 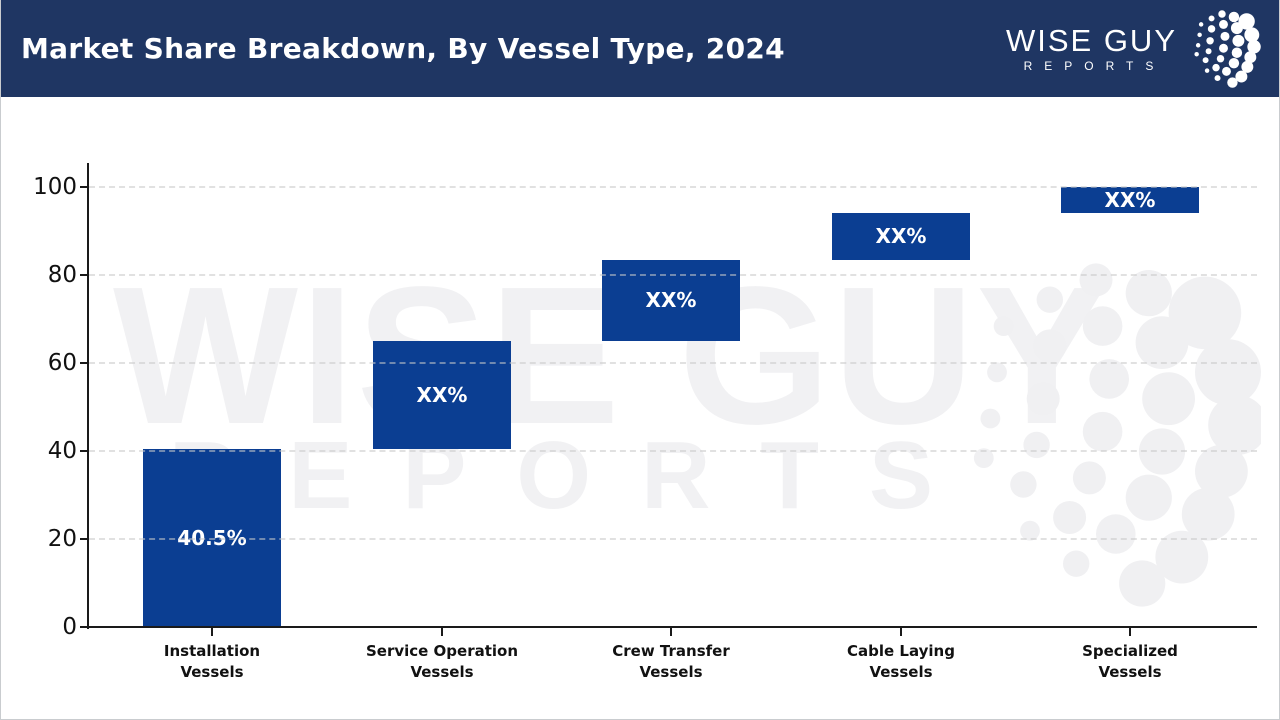 I want to click on wise-guy-logo: WISE GUY REPORTS, so click(x=1133, y=49).